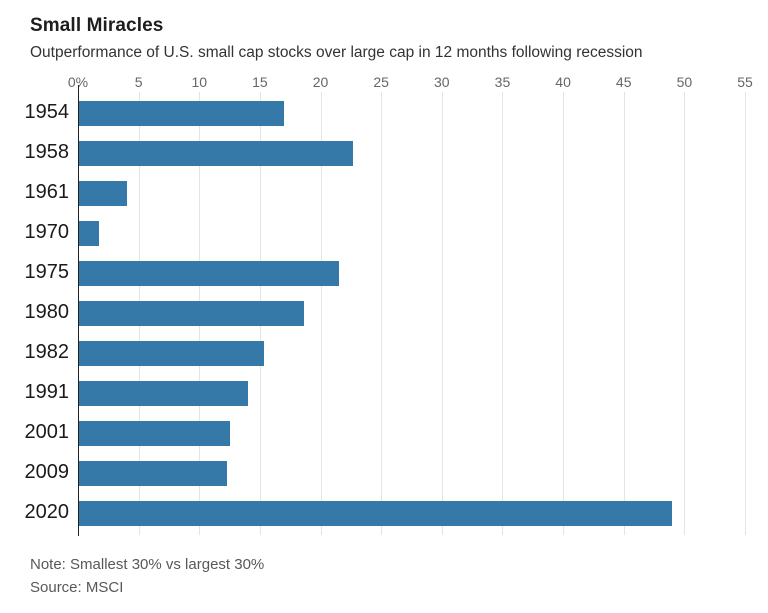 Image resolution: width=768 pixels, height=613 pixels. What do you see at coordinates (502, 82) in the screenshot?
I see `x-tick-label: 35` at bounding box center [502, 82].